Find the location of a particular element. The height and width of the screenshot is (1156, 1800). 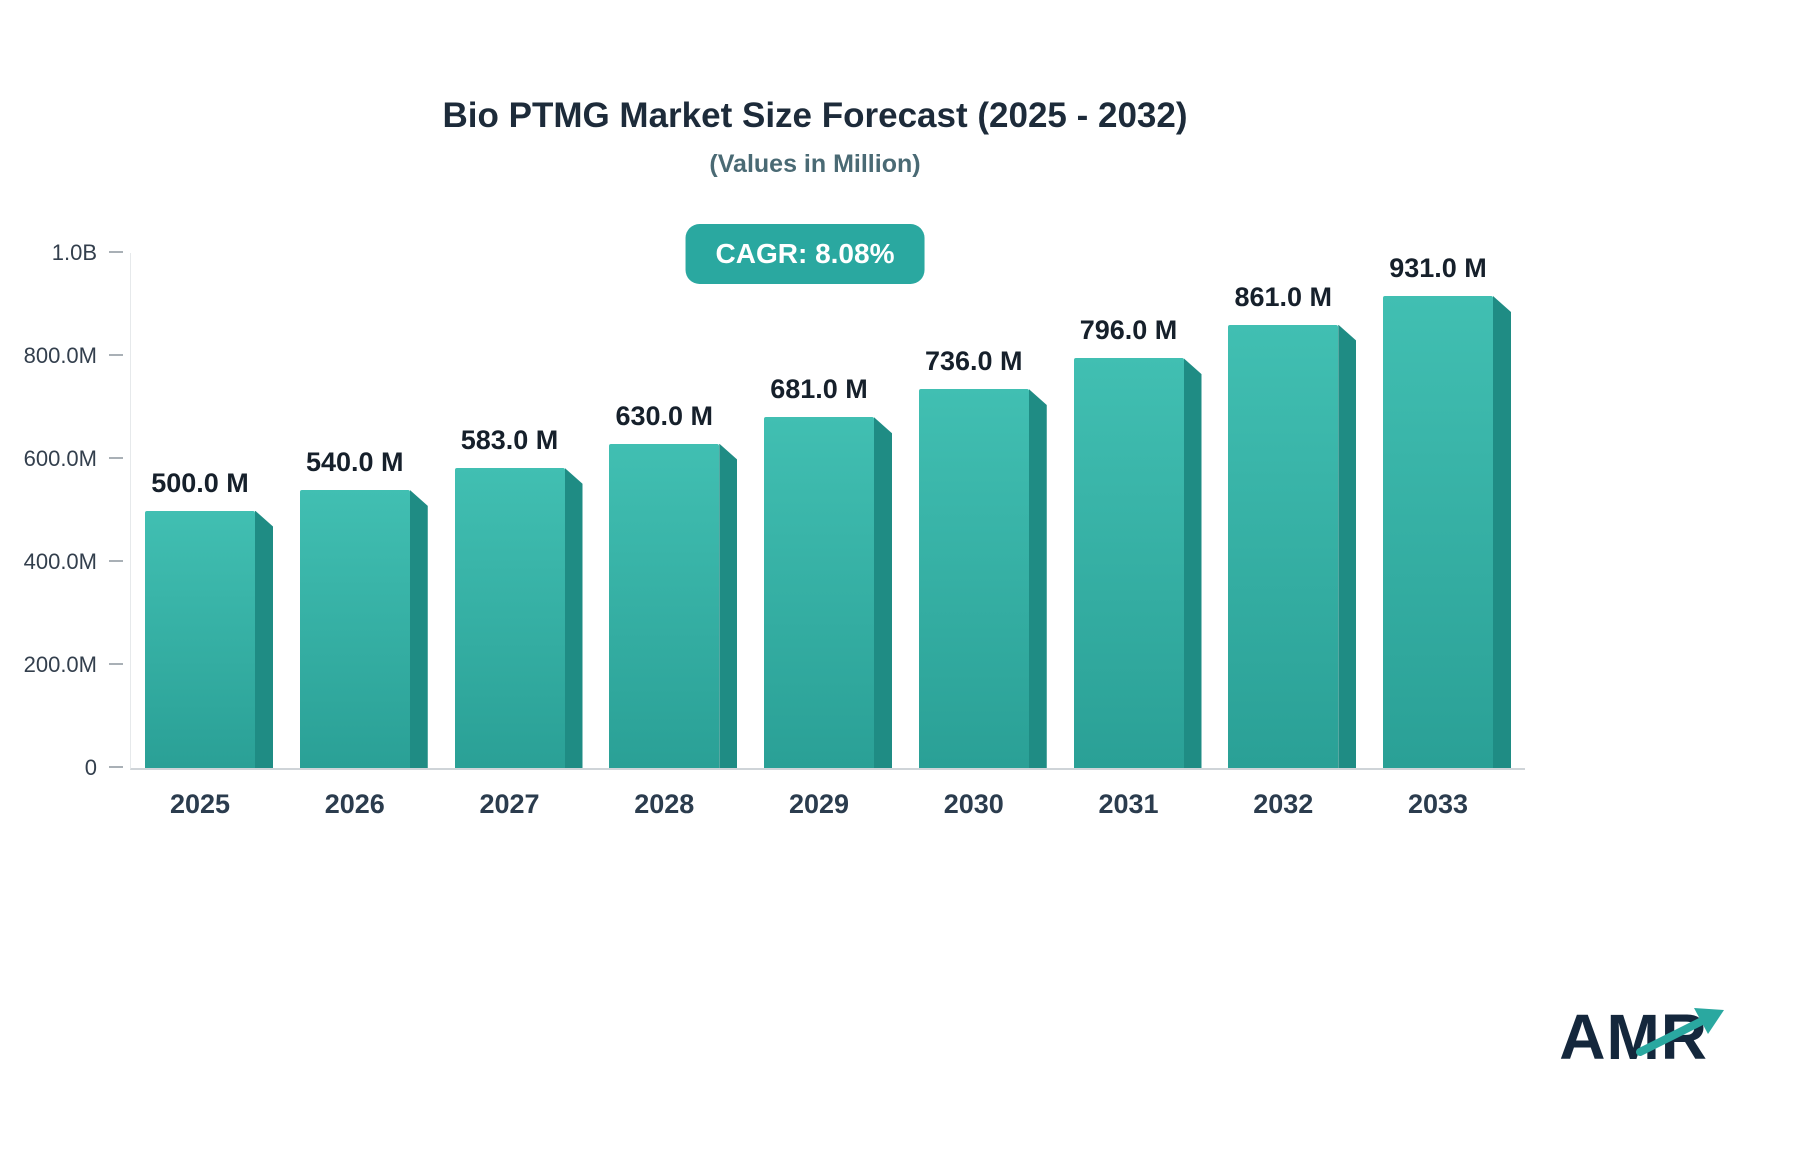

cagr-badge-label: CAGR: 8.08% is located at coordinates (805, 253).